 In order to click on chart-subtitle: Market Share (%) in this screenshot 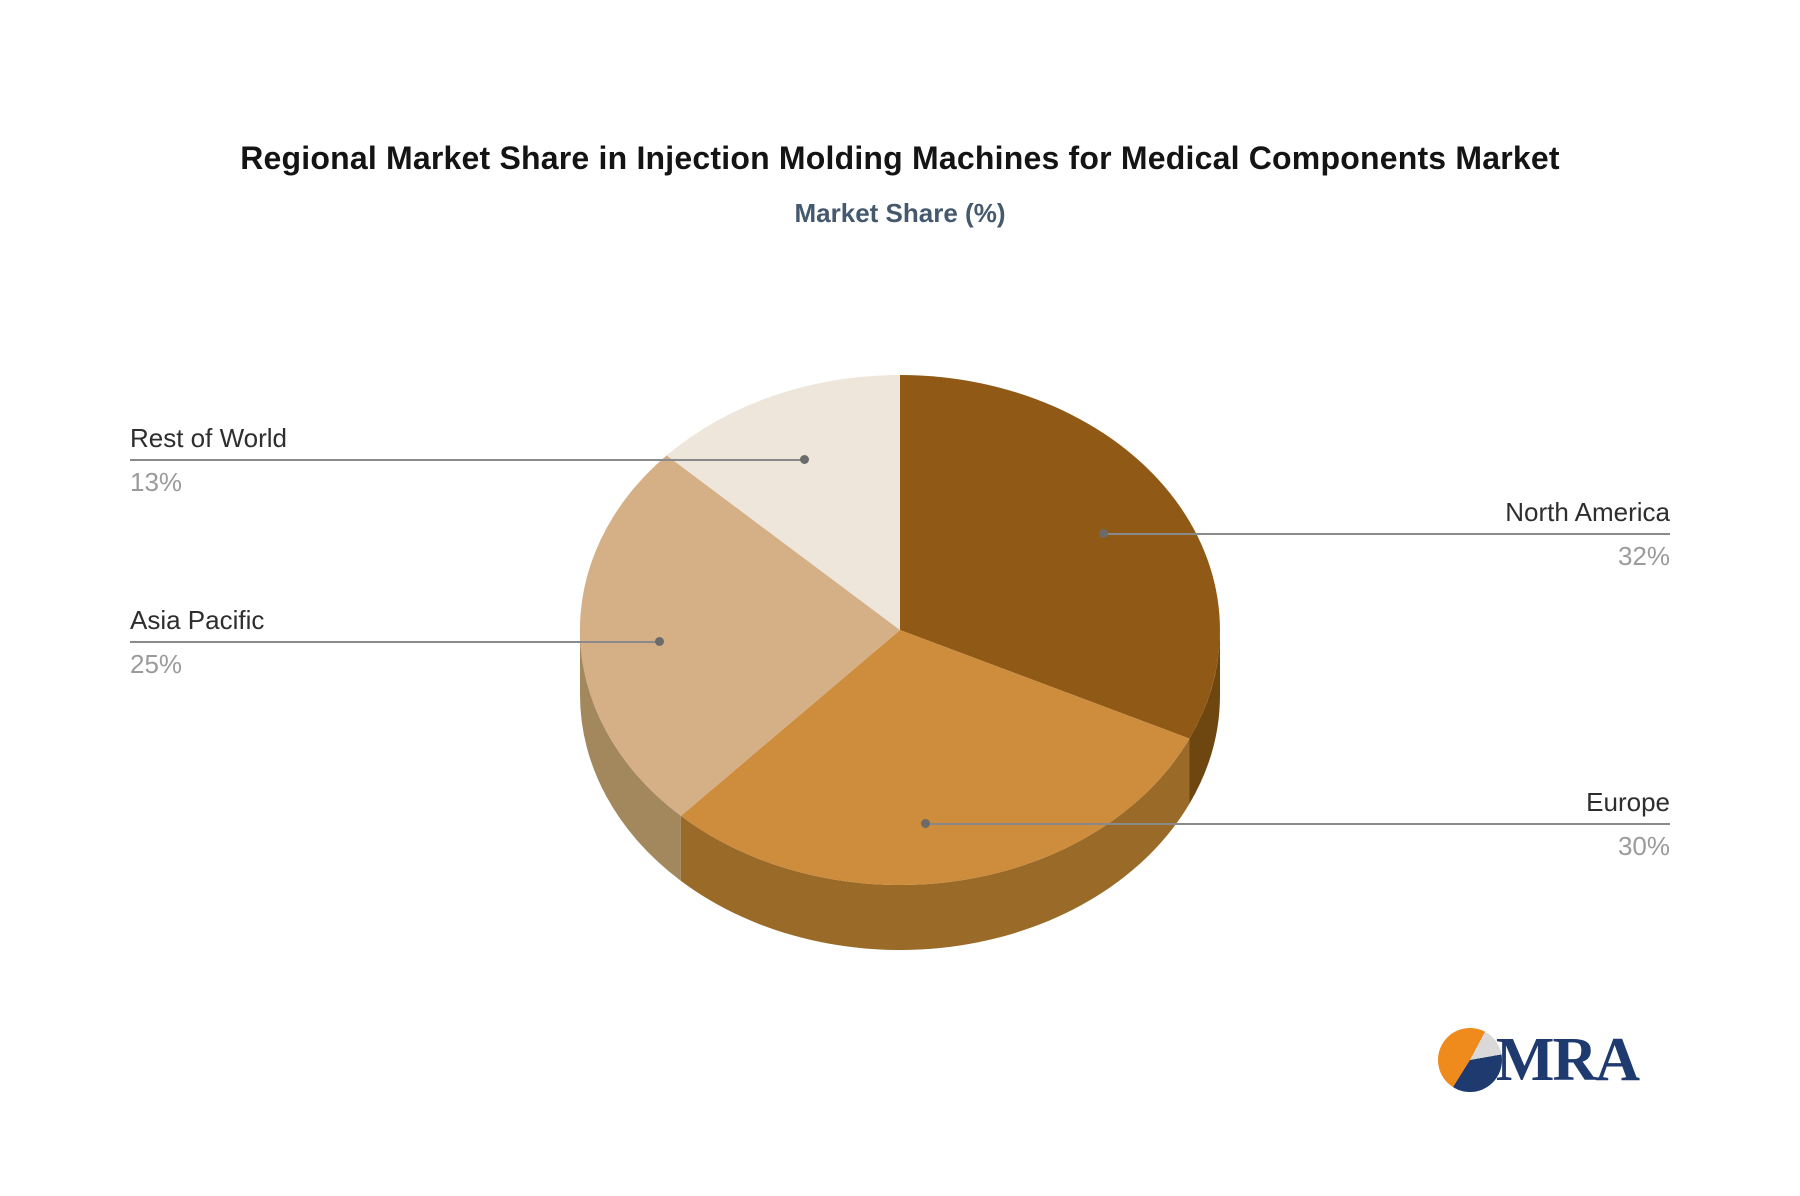, I will do `click(900, 213)`.